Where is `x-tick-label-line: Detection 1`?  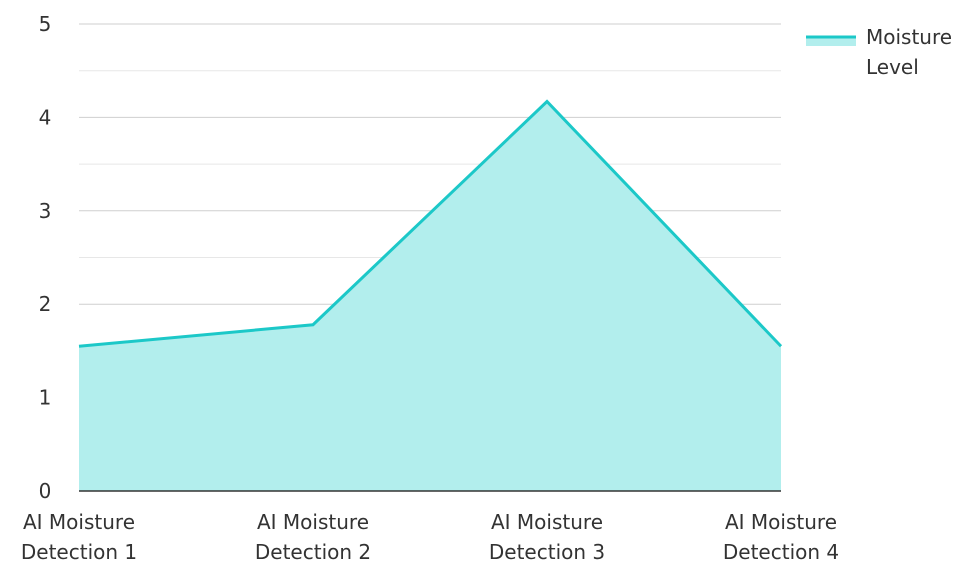 x-tick-label-line: Detection 1 is located at coordinates (79, 552).